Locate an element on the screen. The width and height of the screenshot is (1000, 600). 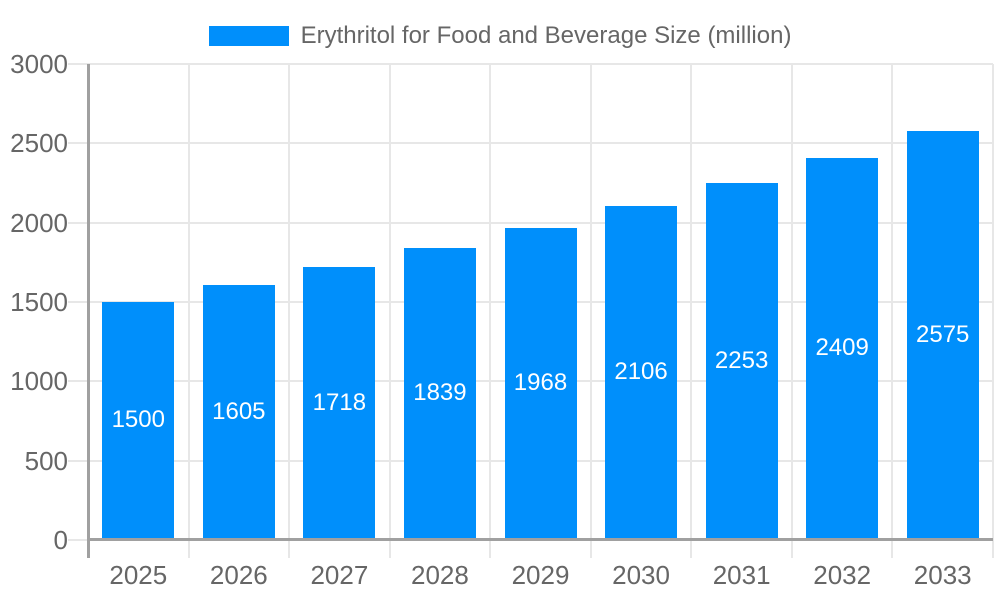
bar-2032: 2409 is located at coordinates (842, 348).